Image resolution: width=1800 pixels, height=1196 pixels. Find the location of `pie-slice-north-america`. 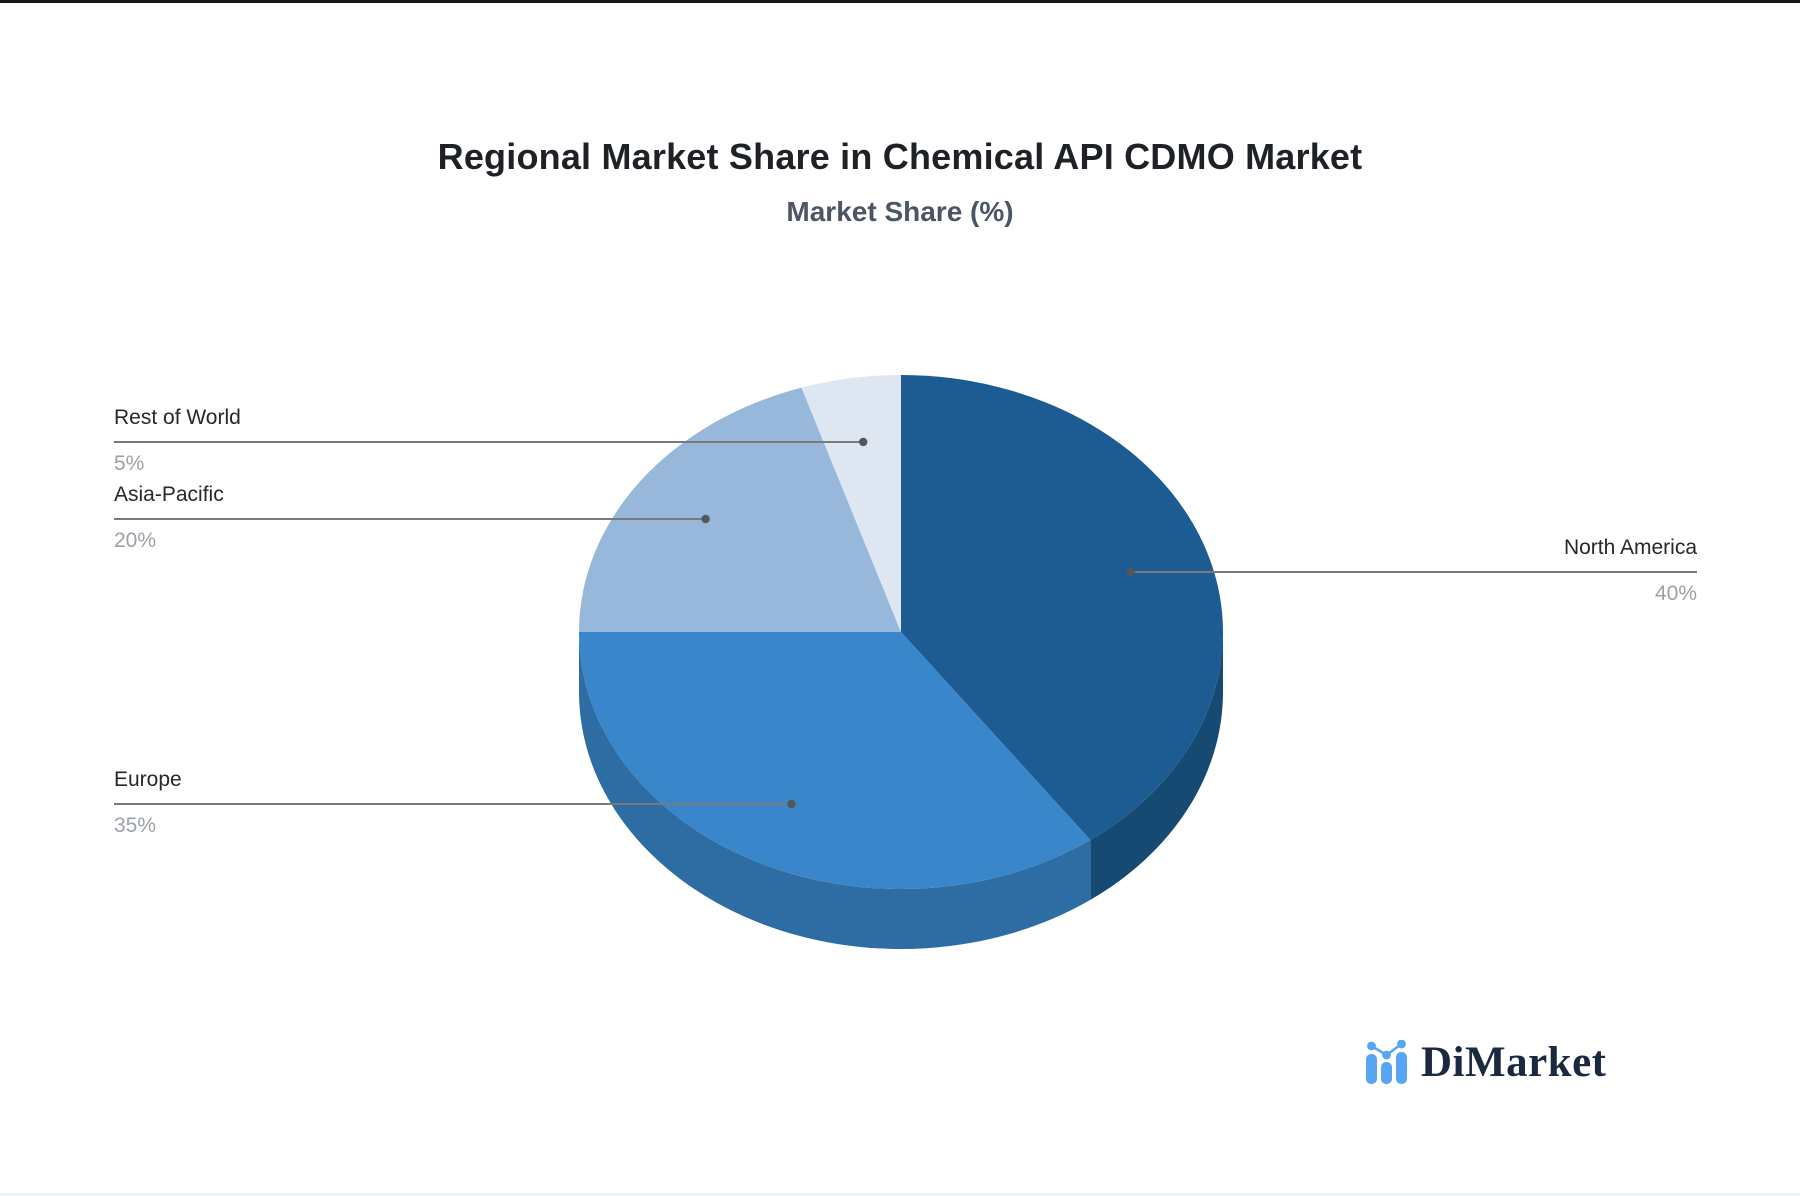

pie-slice-north-america is located at coordinates (1062, 607).